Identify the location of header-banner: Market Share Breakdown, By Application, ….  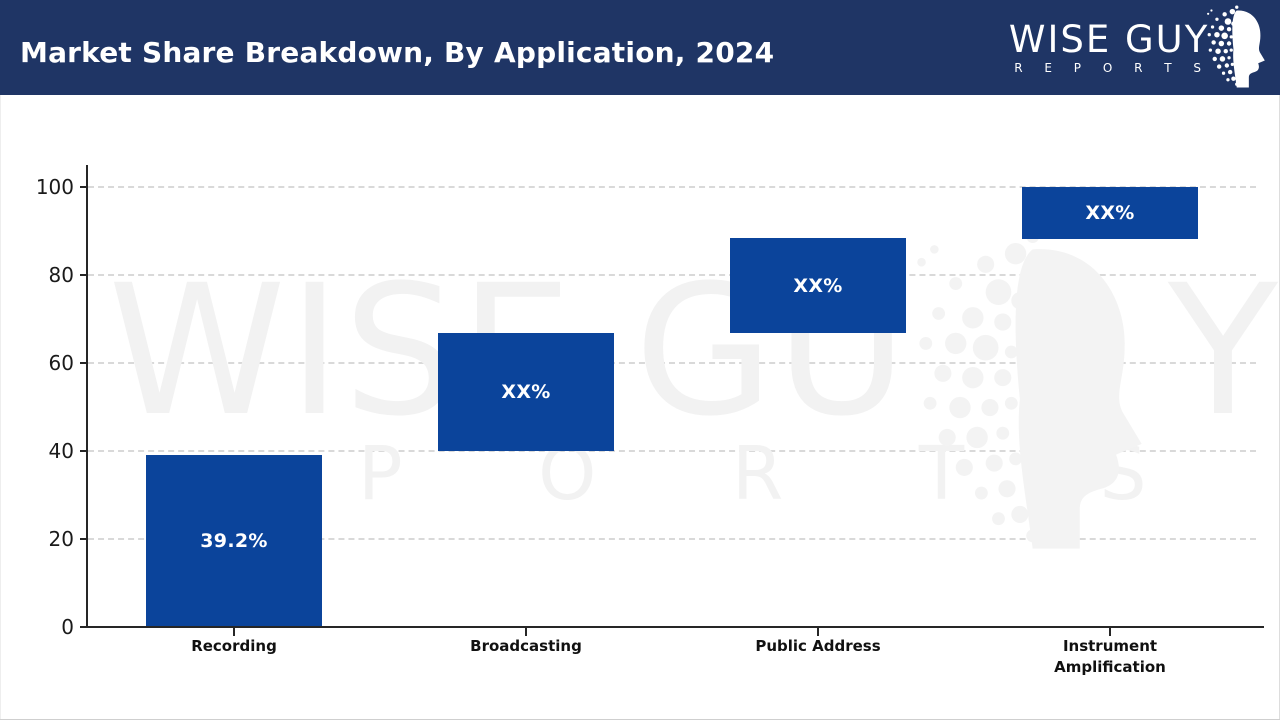
(640, 47).